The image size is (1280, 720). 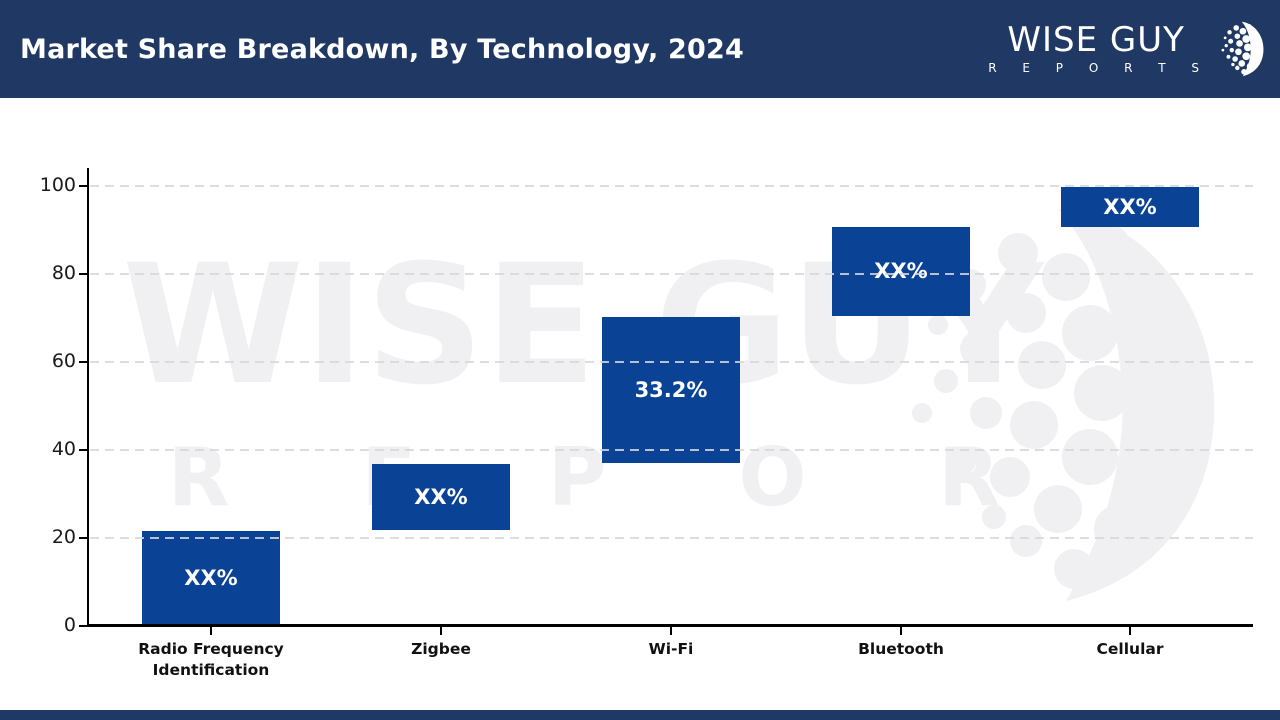 I want to click on x-axis-category-label: Zigbee, so click(x=441, y=649).